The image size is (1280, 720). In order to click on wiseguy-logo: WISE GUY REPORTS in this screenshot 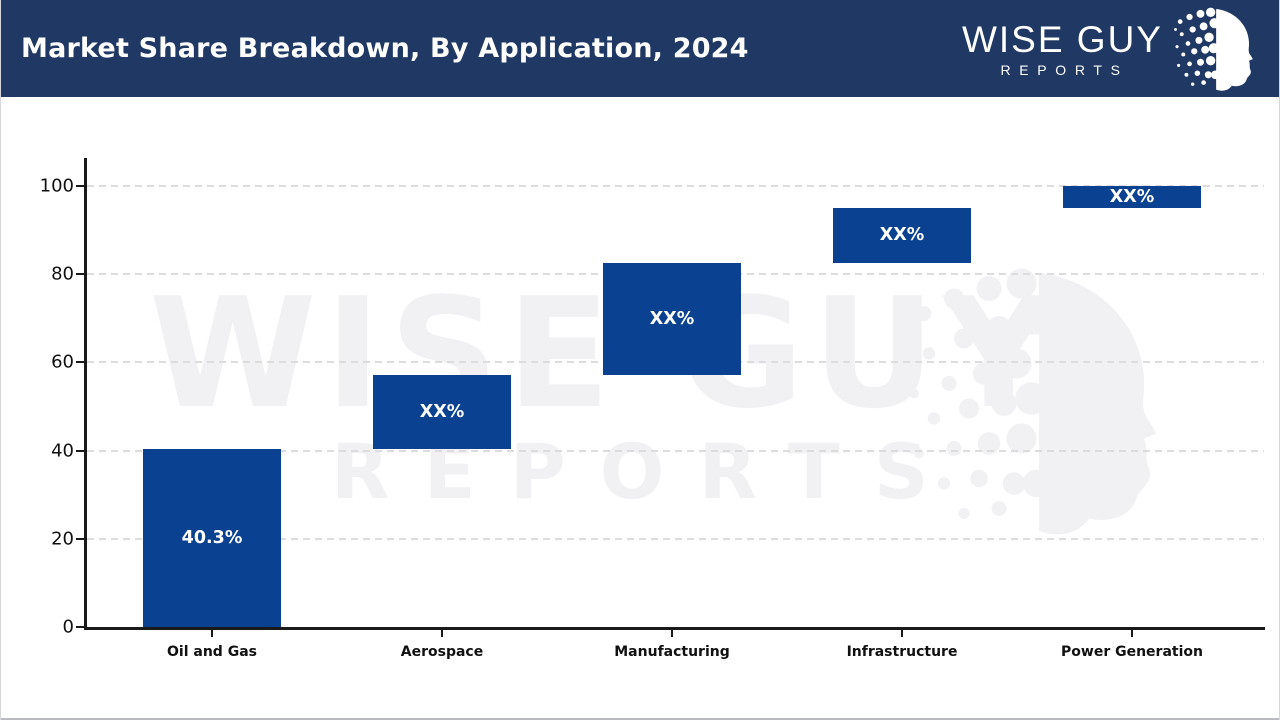, I will do `click(1111, 49)`.